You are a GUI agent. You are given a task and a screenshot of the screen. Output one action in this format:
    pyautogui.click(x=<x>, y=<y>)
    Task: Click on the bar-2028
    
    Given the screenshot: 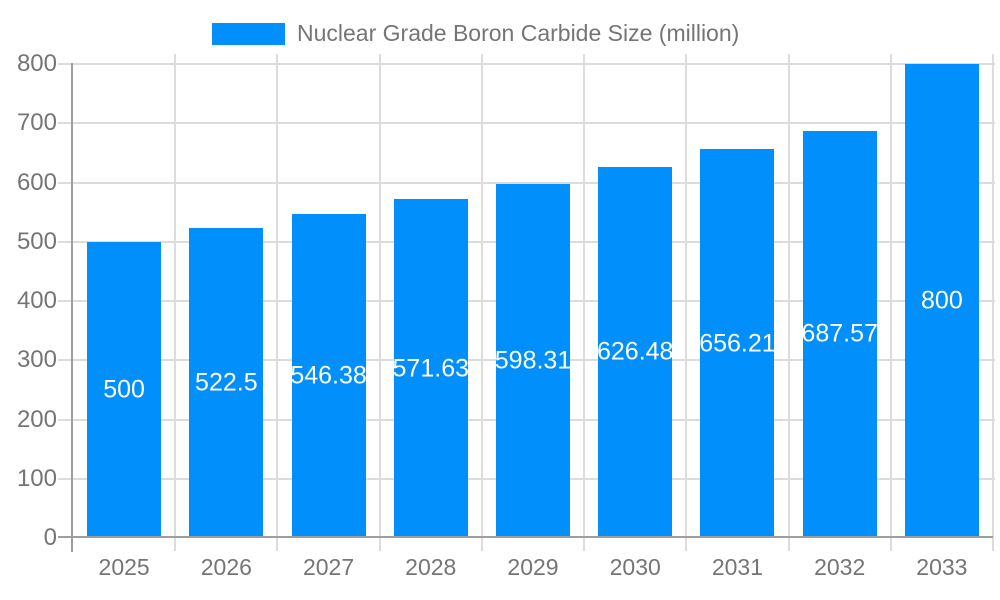 What is the action you would take?
    pyautogui.click(x=430, y=368)
    